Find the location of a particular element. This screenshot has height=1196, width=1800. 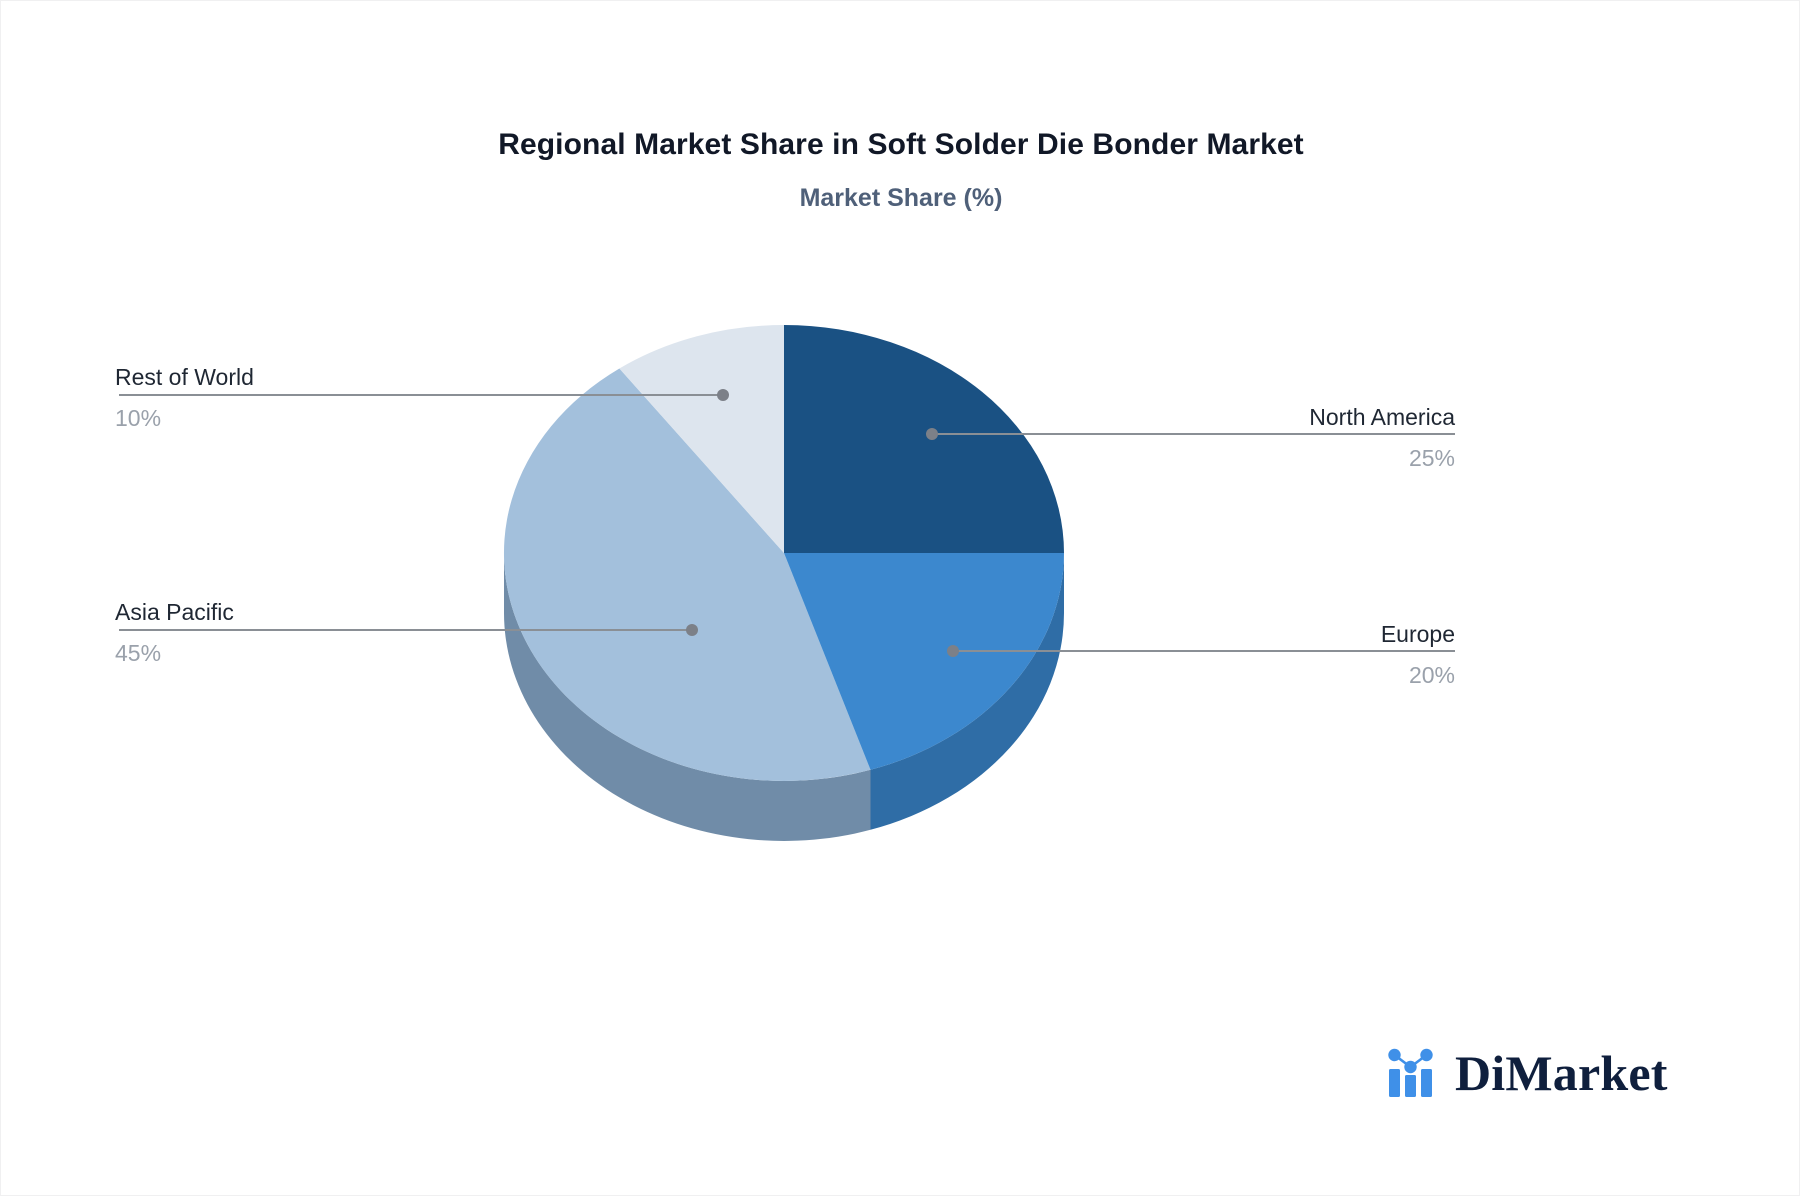

callout-rest-of-world: Rest of World 10% is located at coordinates (265, 398).